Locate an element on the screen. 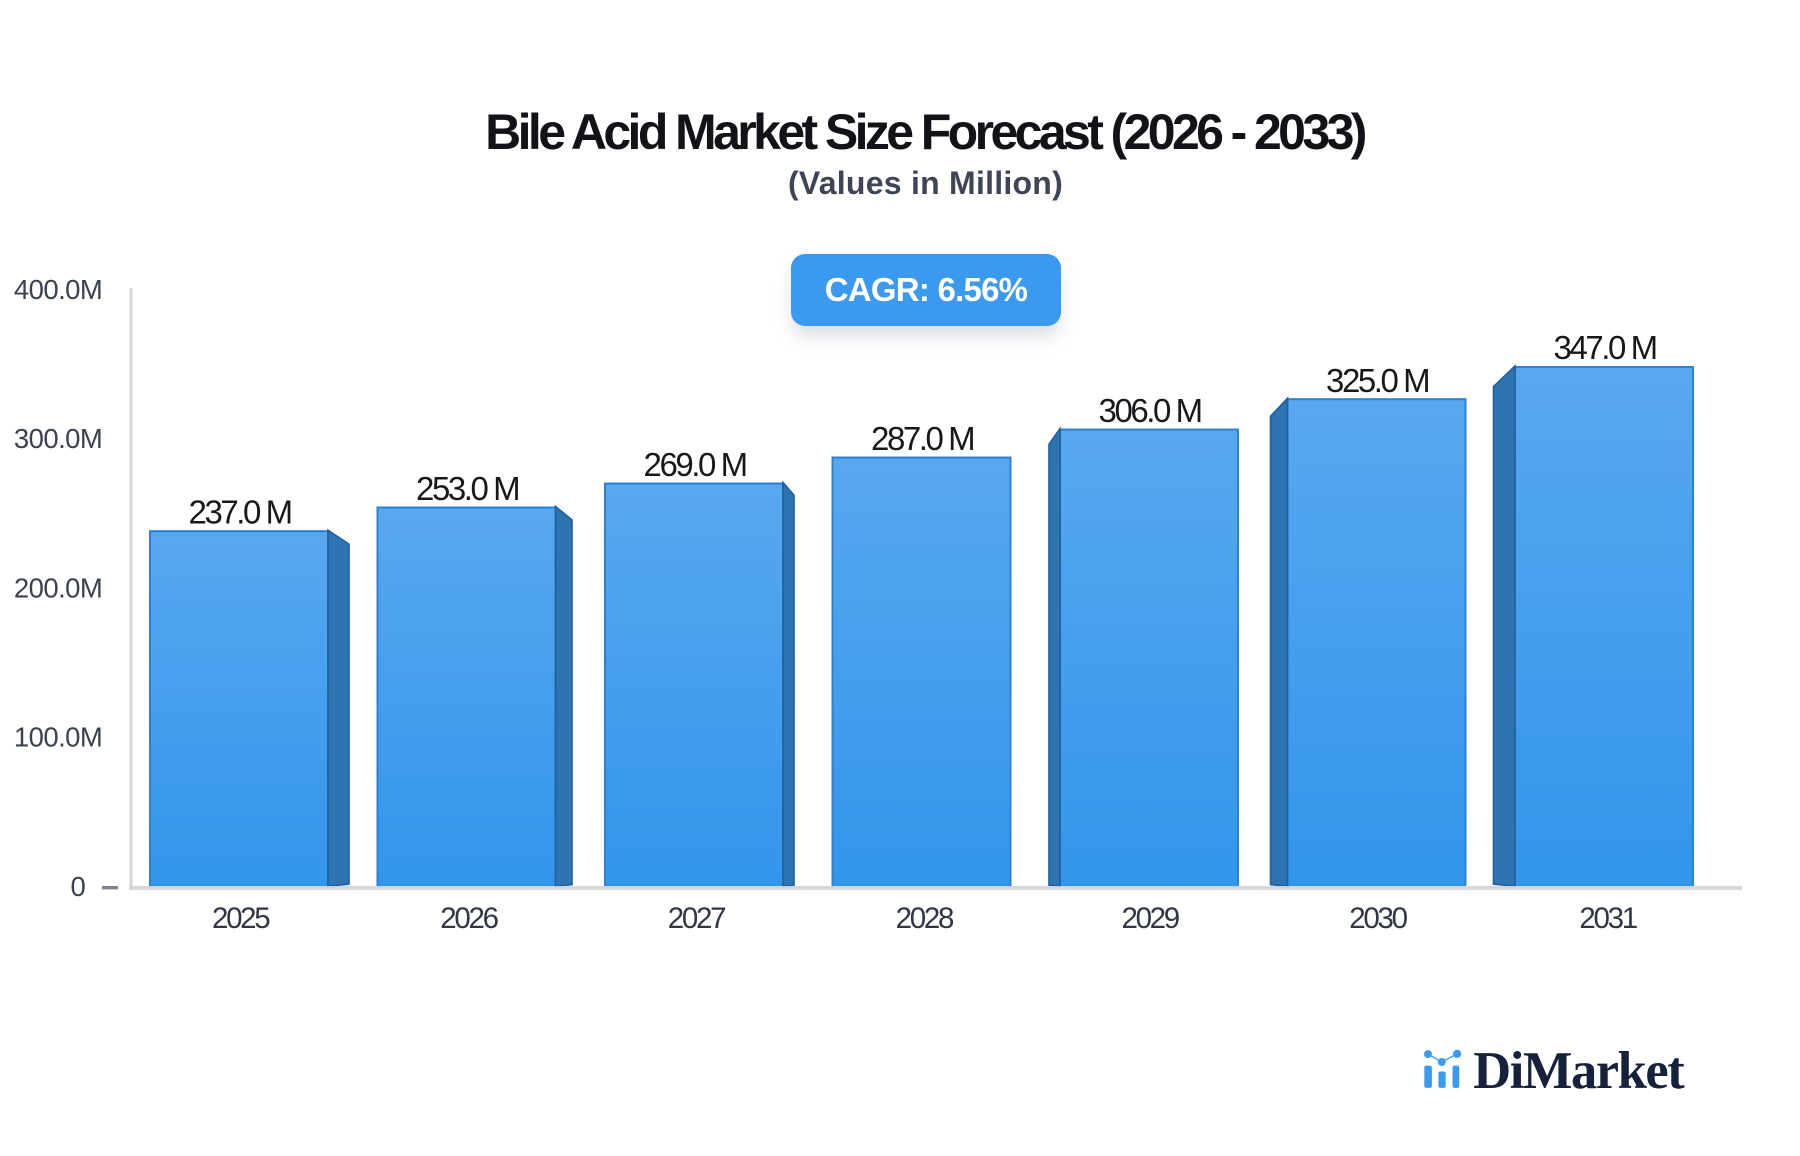  svg-text: 325.0 M is located at coordinates (1377, 380).